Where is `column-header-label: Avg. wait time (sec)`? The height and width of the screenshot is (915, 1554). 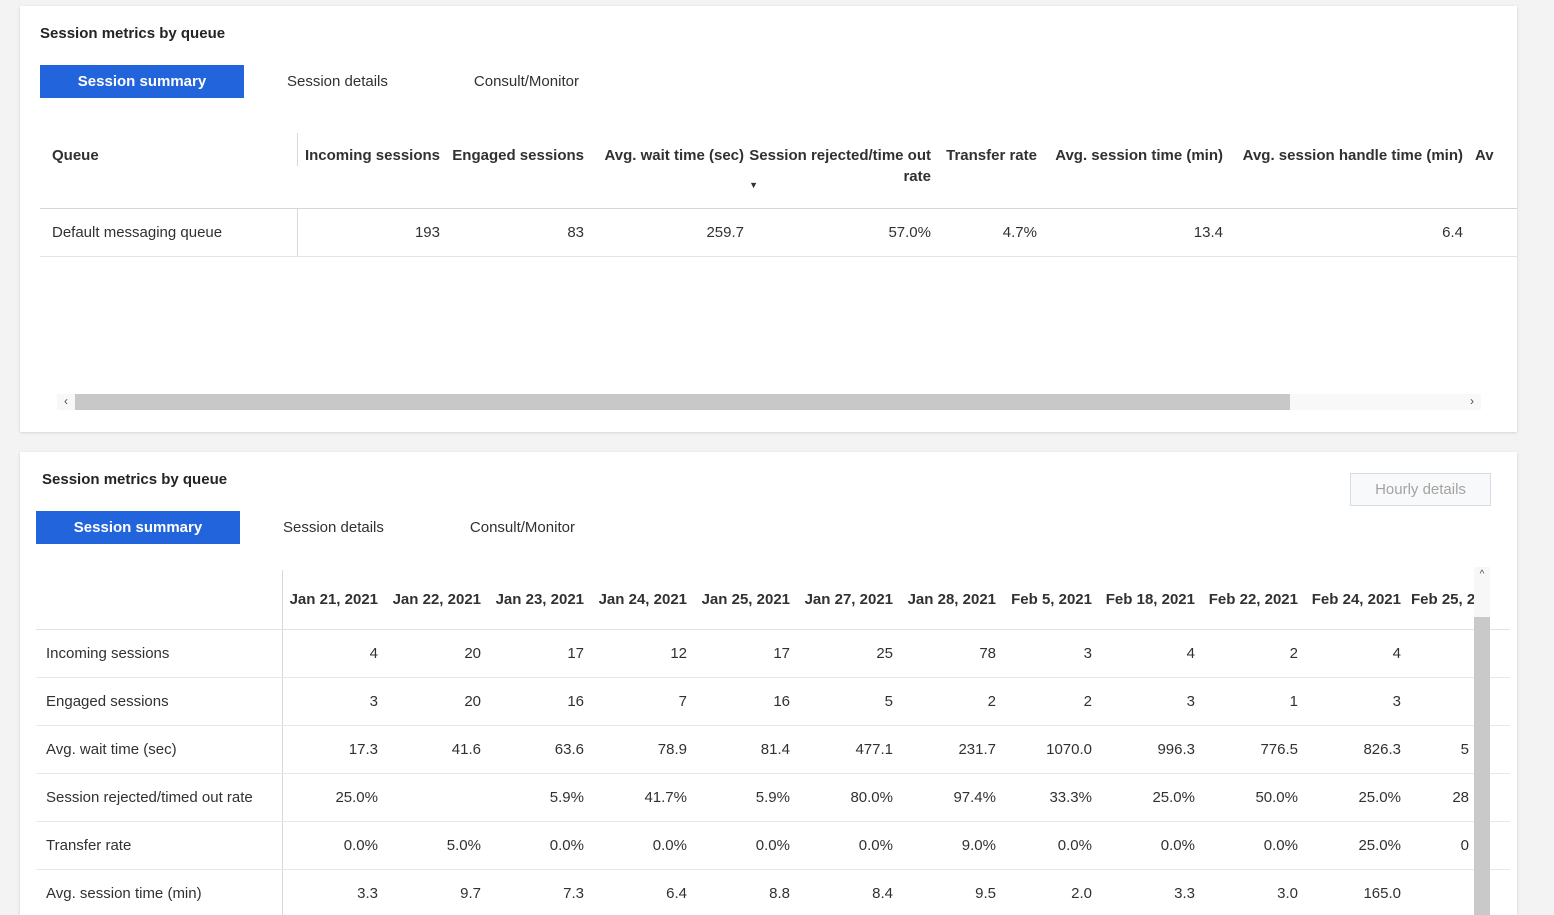
column-header-label: Avg. wait time (sec) is located at coordinates (674, 155).